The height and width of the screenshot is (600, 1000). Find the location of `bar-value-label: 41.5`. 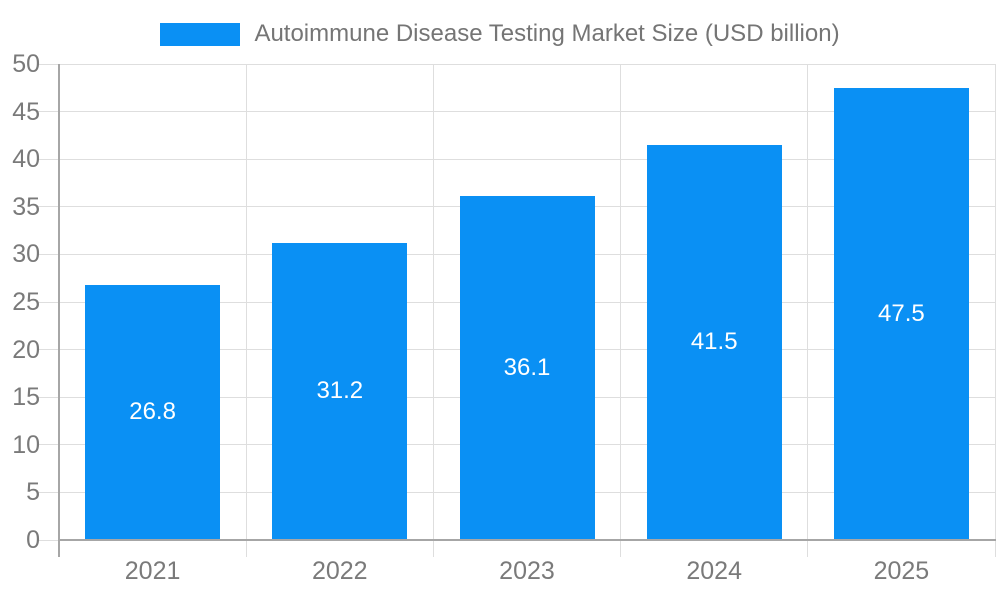

bar-value-label: 41.5 is located at coordinates (714, 342).